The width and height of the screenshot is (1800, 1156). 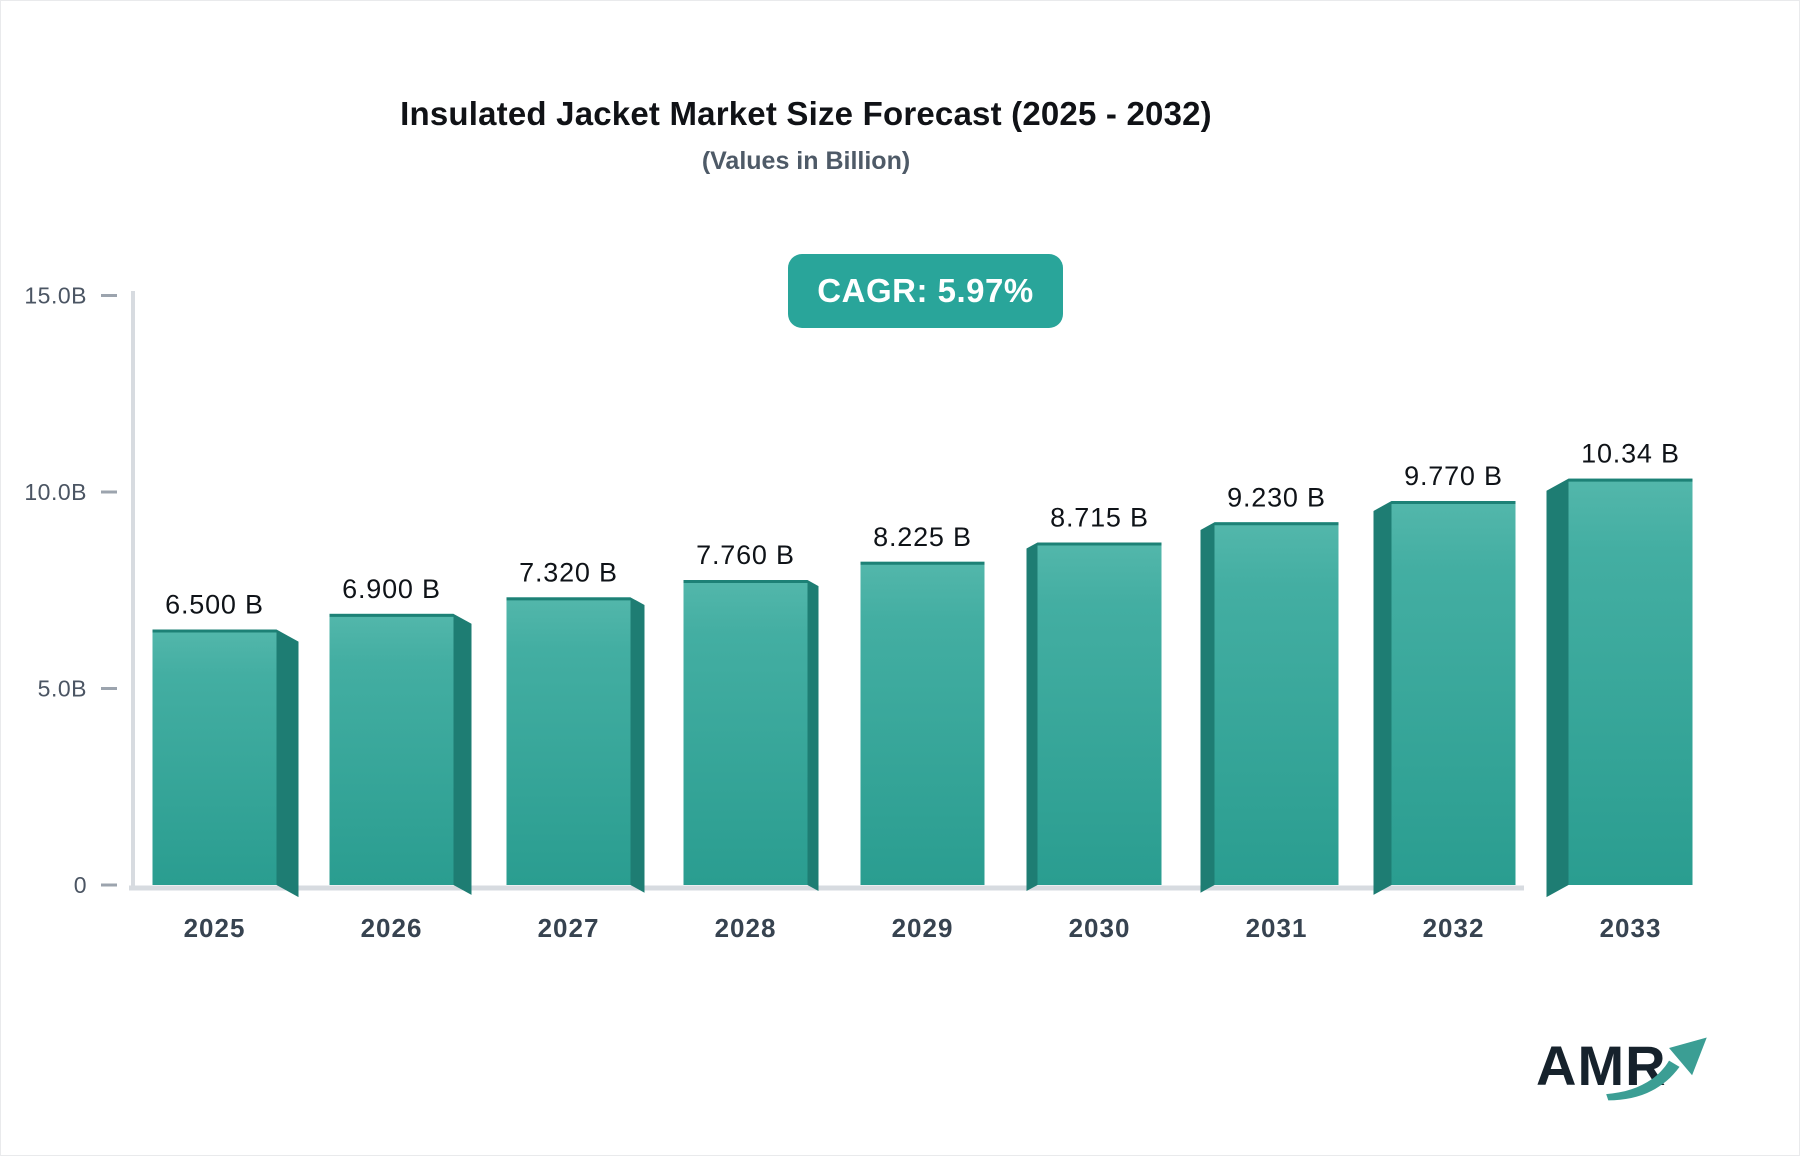 What do you see at coordinates (214, 757) in the screenshot?
I see `bar-2025` at bounding box center [214, 757].